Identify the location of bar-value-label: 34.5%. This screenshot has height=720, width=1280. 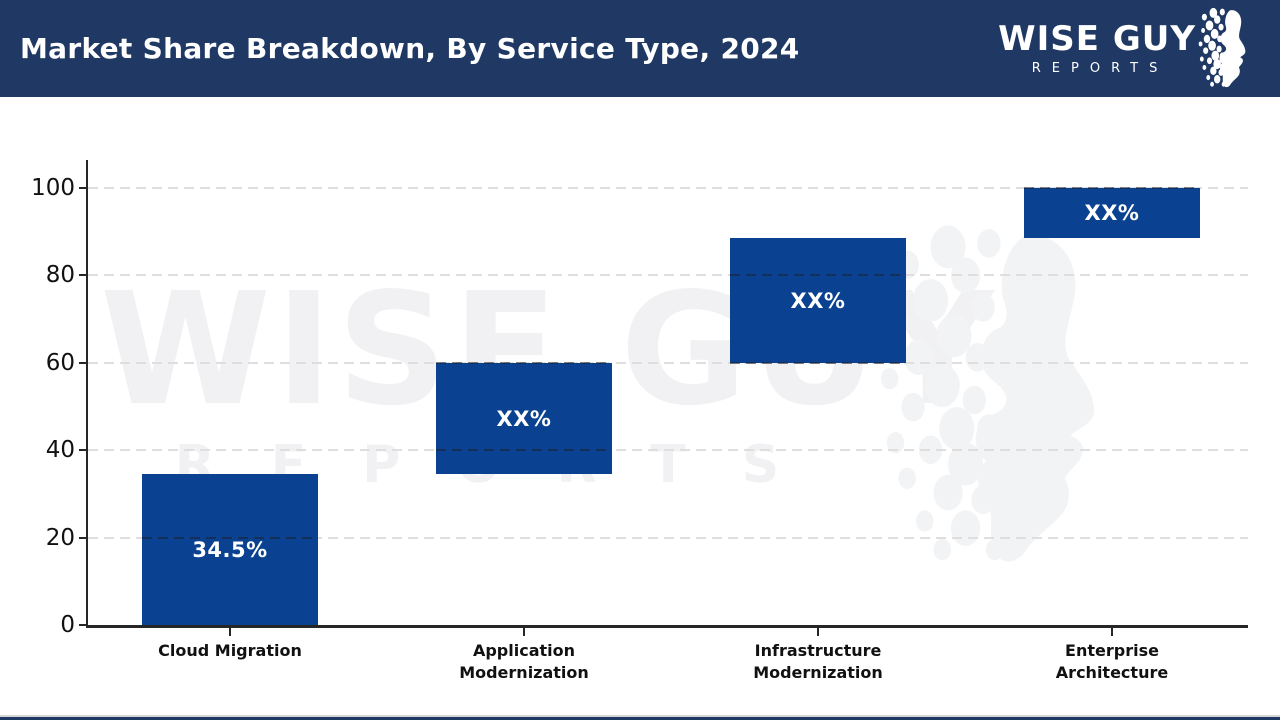
(230, 549).